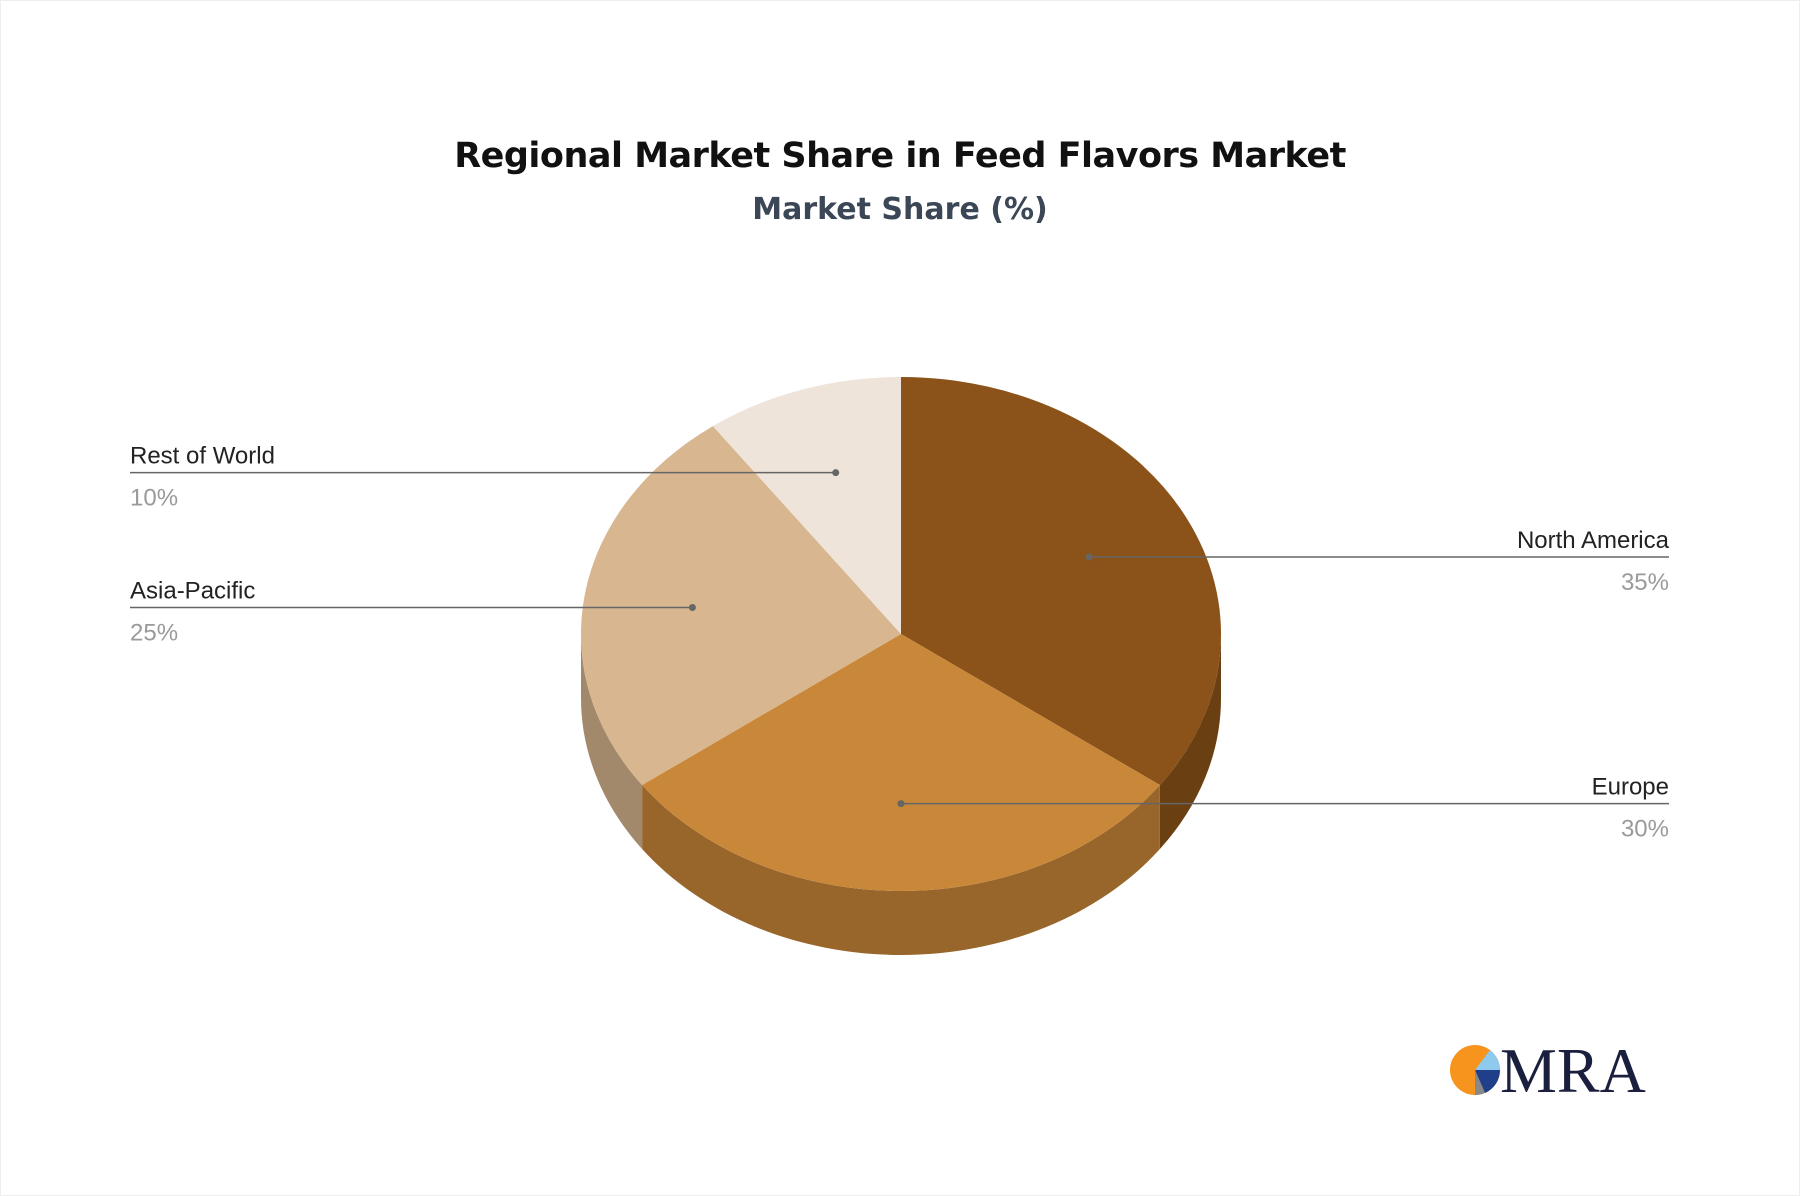  I want to click on slice-label: Asia-Pacific, so click(192, 590).